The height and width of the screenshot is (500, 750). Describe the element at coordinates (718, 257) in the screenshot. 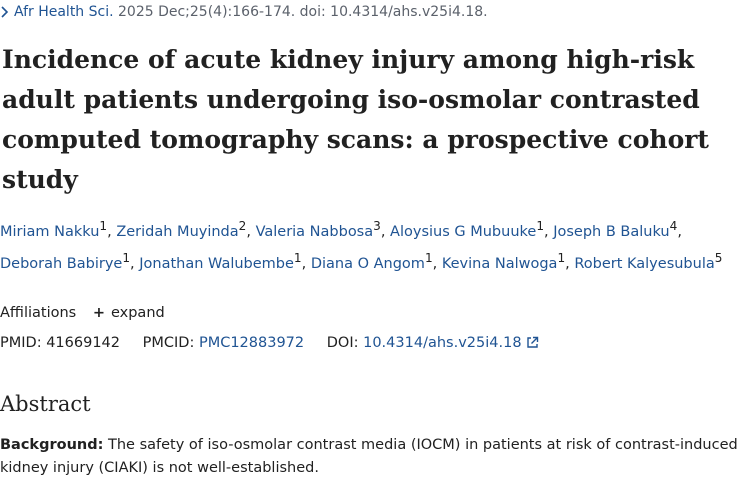

I see `affiliation-number: 5` at that location.